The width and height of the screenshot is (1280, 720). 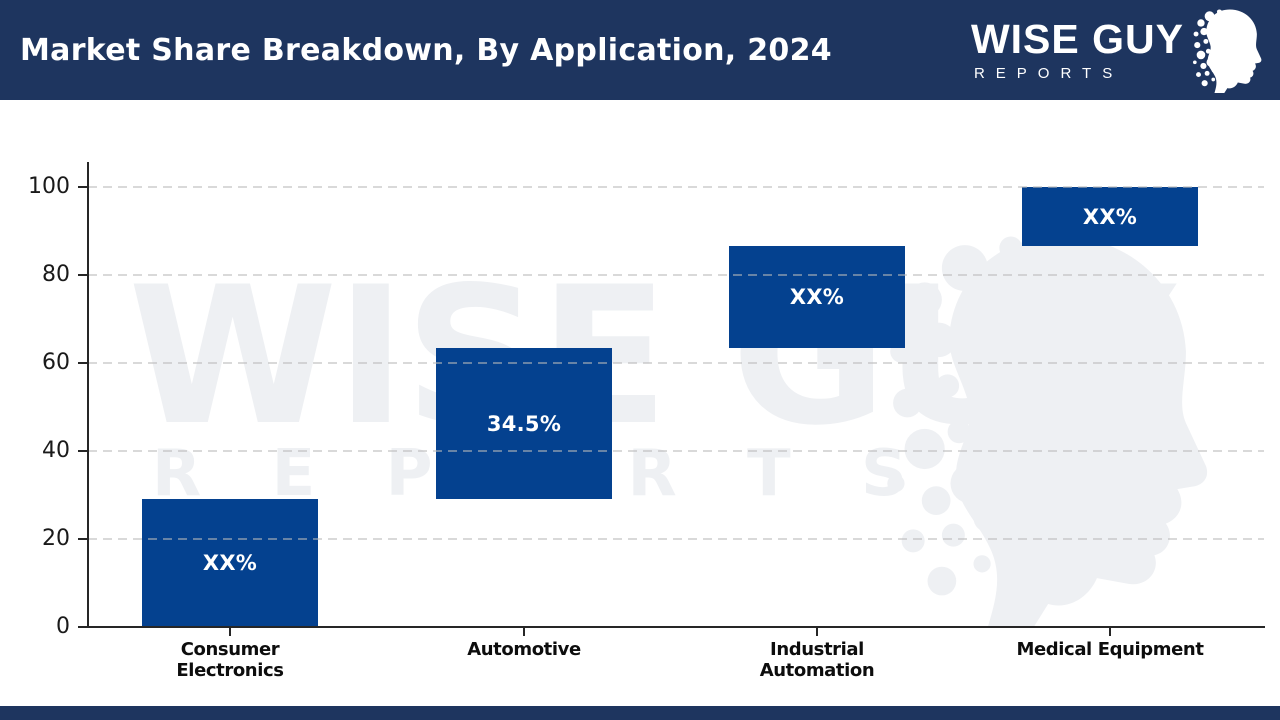 I want to click on x-axis-tick-industrial-automation, so click(x=817, y=631).